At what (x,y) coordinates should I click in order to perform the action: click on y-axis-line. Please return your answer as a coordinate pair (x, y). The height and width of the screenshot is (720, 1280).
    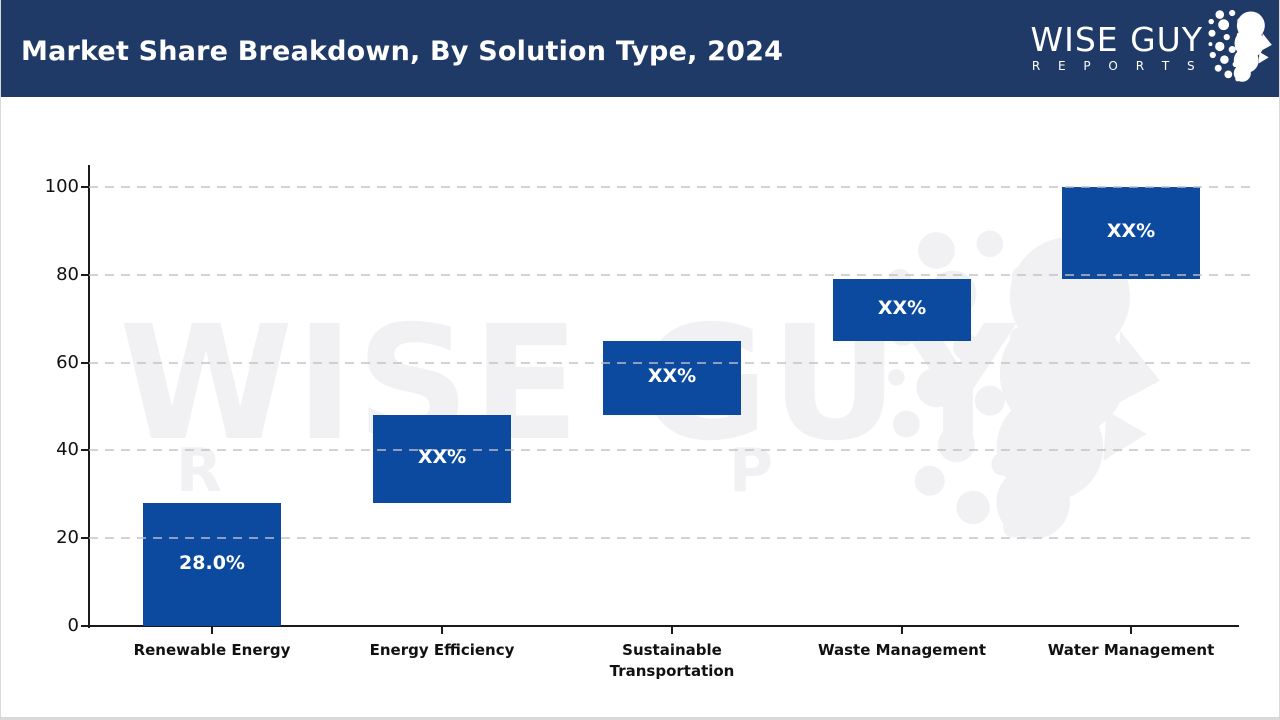
    Looking at the image, I should click on (89, 396).